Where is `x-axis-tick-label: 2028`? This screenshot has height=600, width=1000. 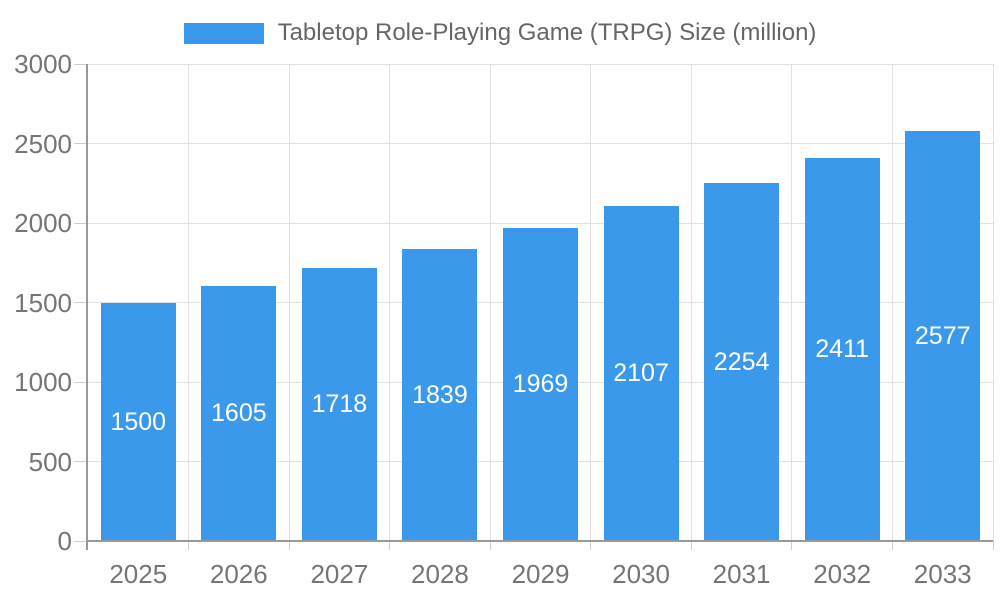 x-axis-tick-label: 2028 is located at coordinates (440, 574).